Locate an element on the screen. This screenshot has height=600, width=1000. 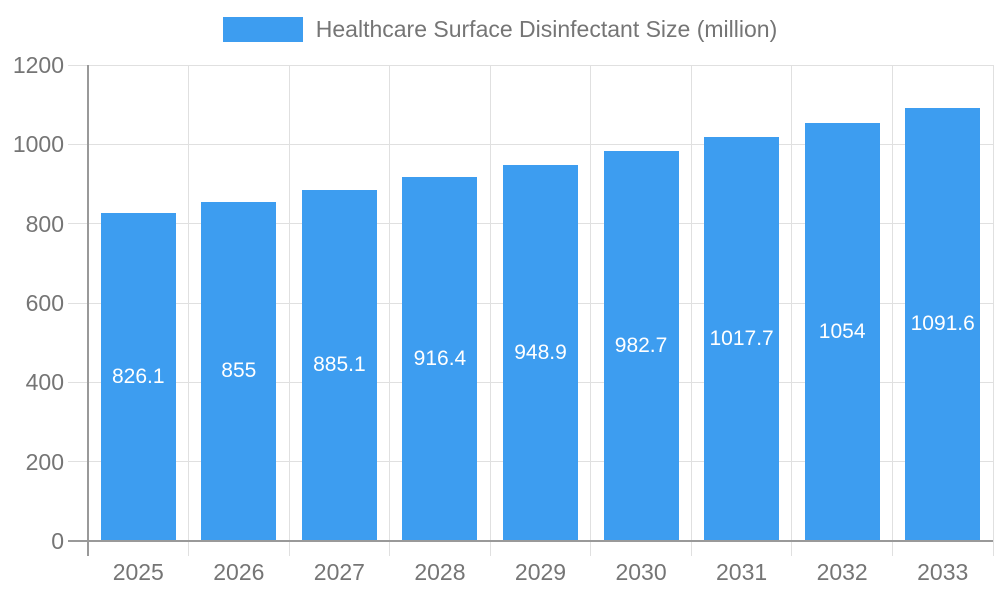
bar-value-label: 855 is located at coordinates (239, 371).